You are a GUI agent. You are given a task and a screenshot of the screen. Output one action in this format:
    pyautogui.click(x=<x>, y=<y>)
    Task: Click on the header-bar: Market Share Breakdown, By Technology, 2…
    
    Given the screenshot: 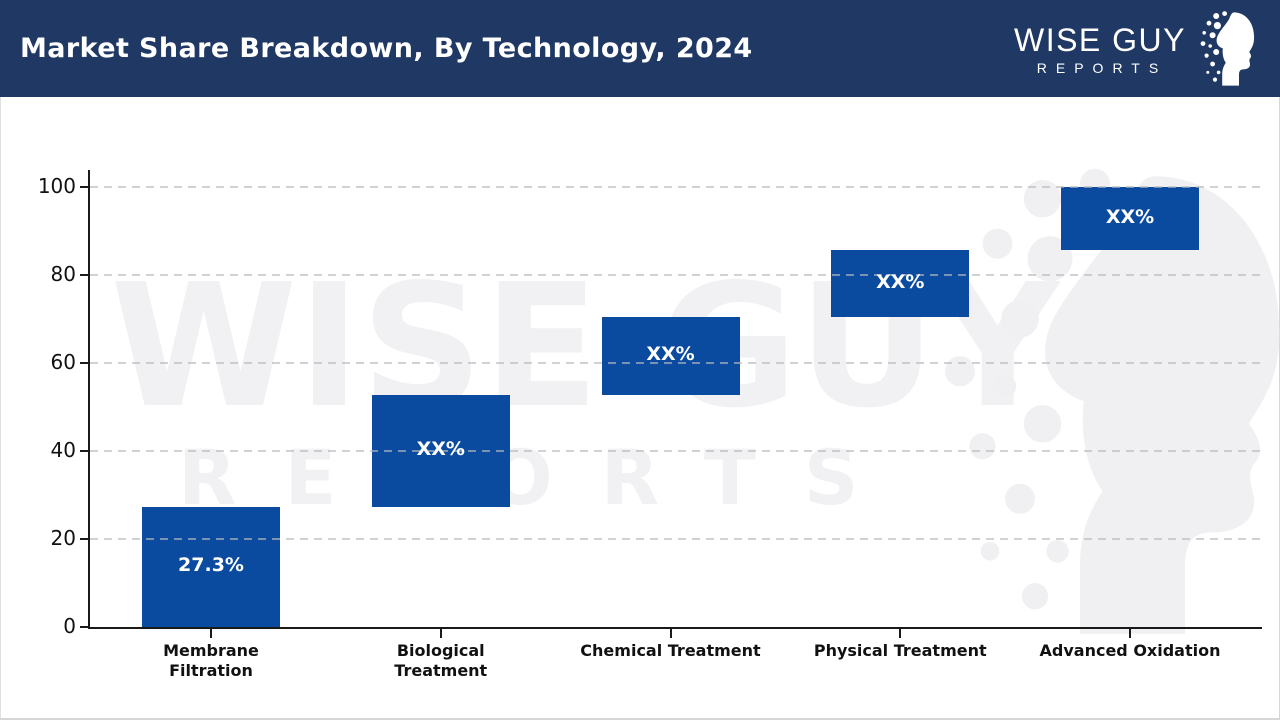 What is the action you would take?
    pyautogui.click(x=640, y=48)
    